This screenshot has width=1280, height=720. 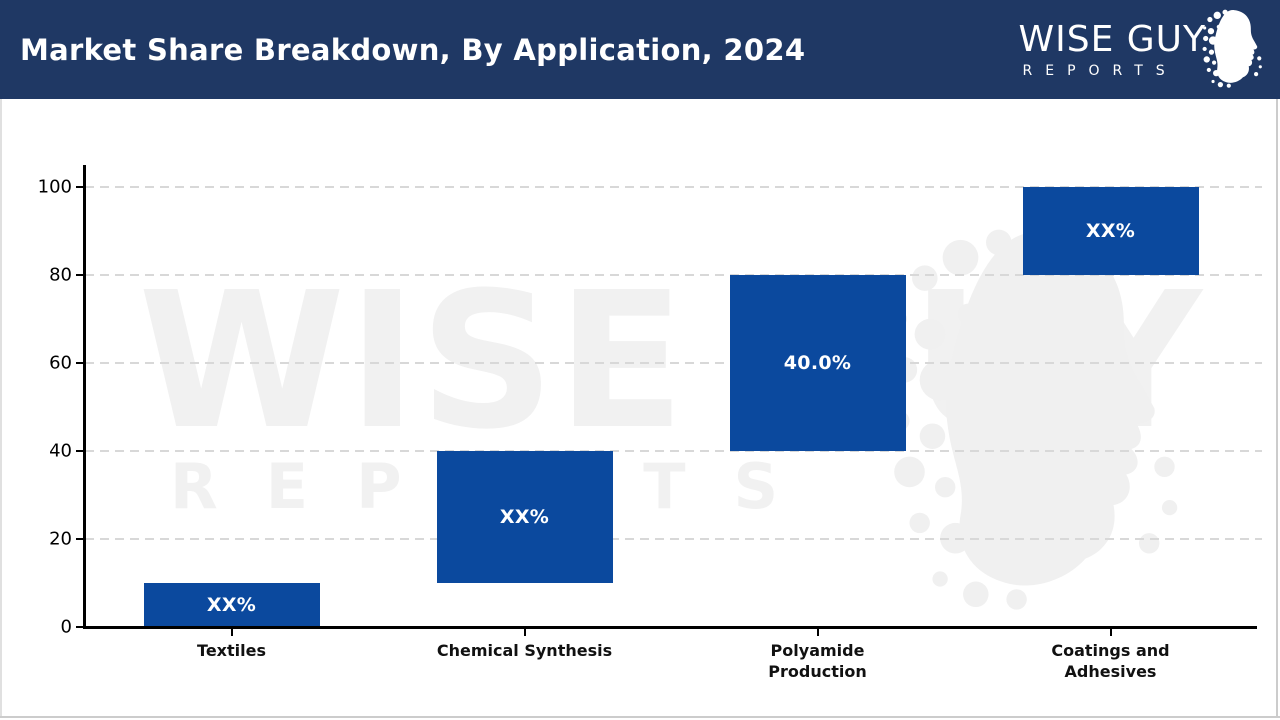 I want to click on y-tick-label-40: 40, so click(x=60, y=451).